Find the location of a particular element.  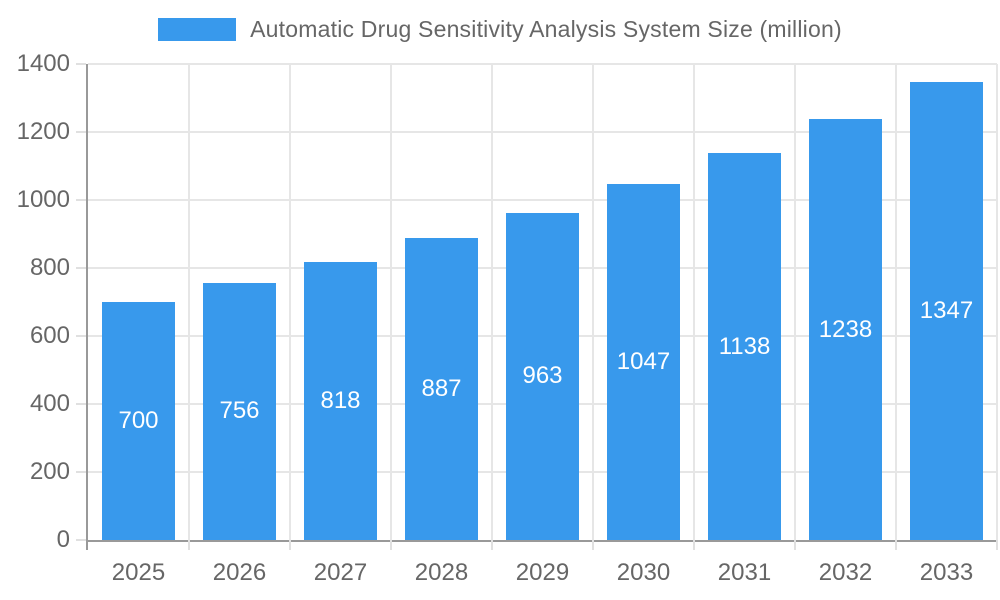

x-tick-label: 2028 is located at coordinates (441, 572).